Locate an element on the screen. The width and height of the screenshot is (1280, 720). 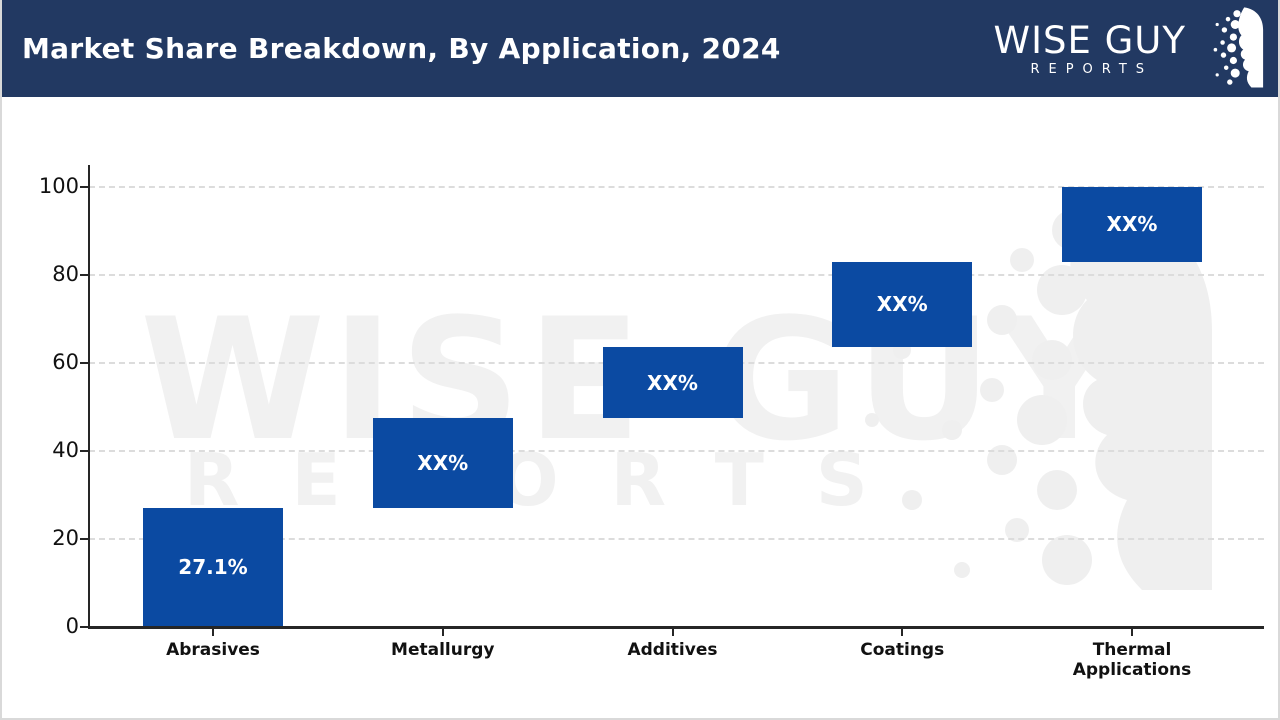
waterfall-bar: 27.1% is located at coordinates (213, 567).